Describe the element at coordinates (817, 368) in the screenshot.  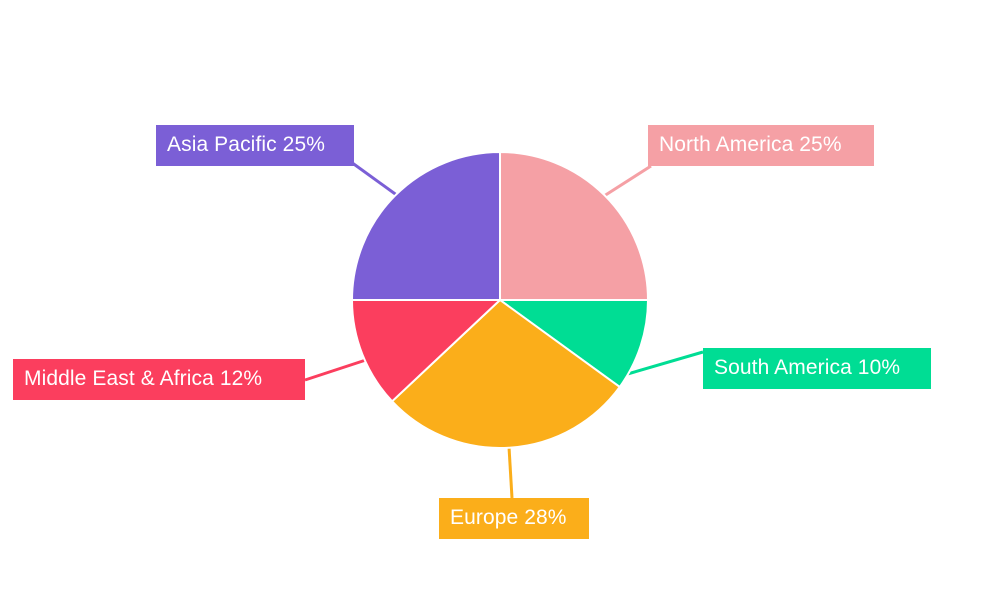
I see `pie-label-south-america: South America 10%` at that location.